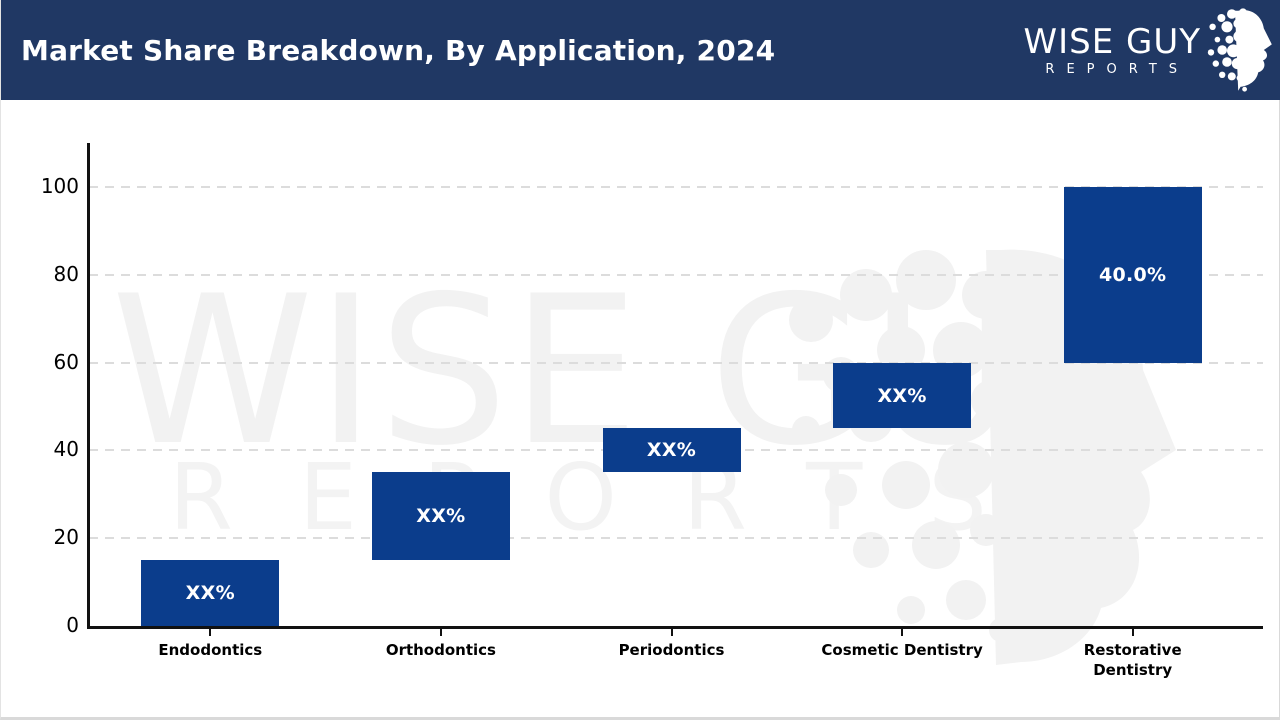 The width and height of the screenshot is (1280, 720). What do you see at coordinates (671, 650) in the screenshot?
I see `x-axis-category-label: Periodontics` at bounding box center [671, 650].